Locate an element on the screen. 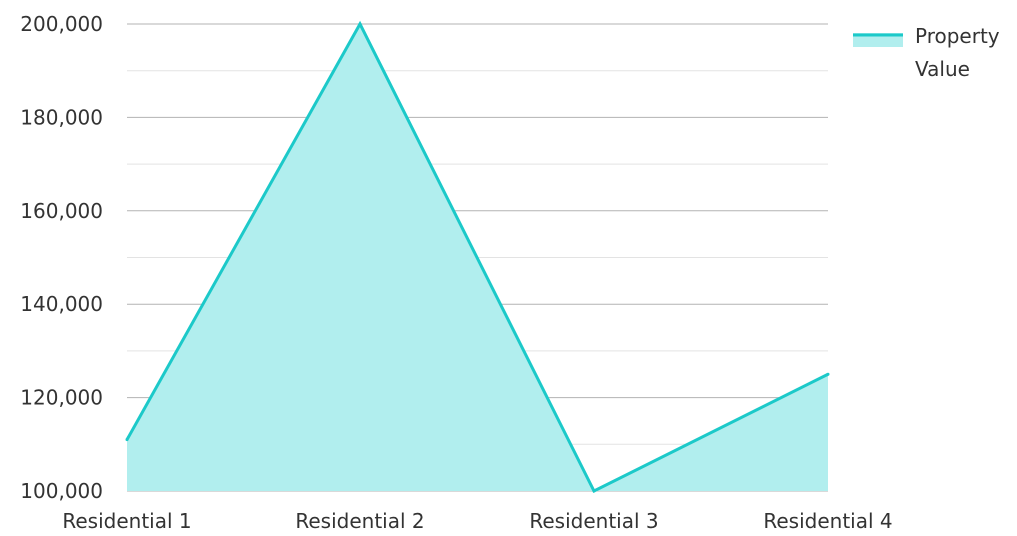  legend-label-line-2: Value is located at coordinates (942, 69).